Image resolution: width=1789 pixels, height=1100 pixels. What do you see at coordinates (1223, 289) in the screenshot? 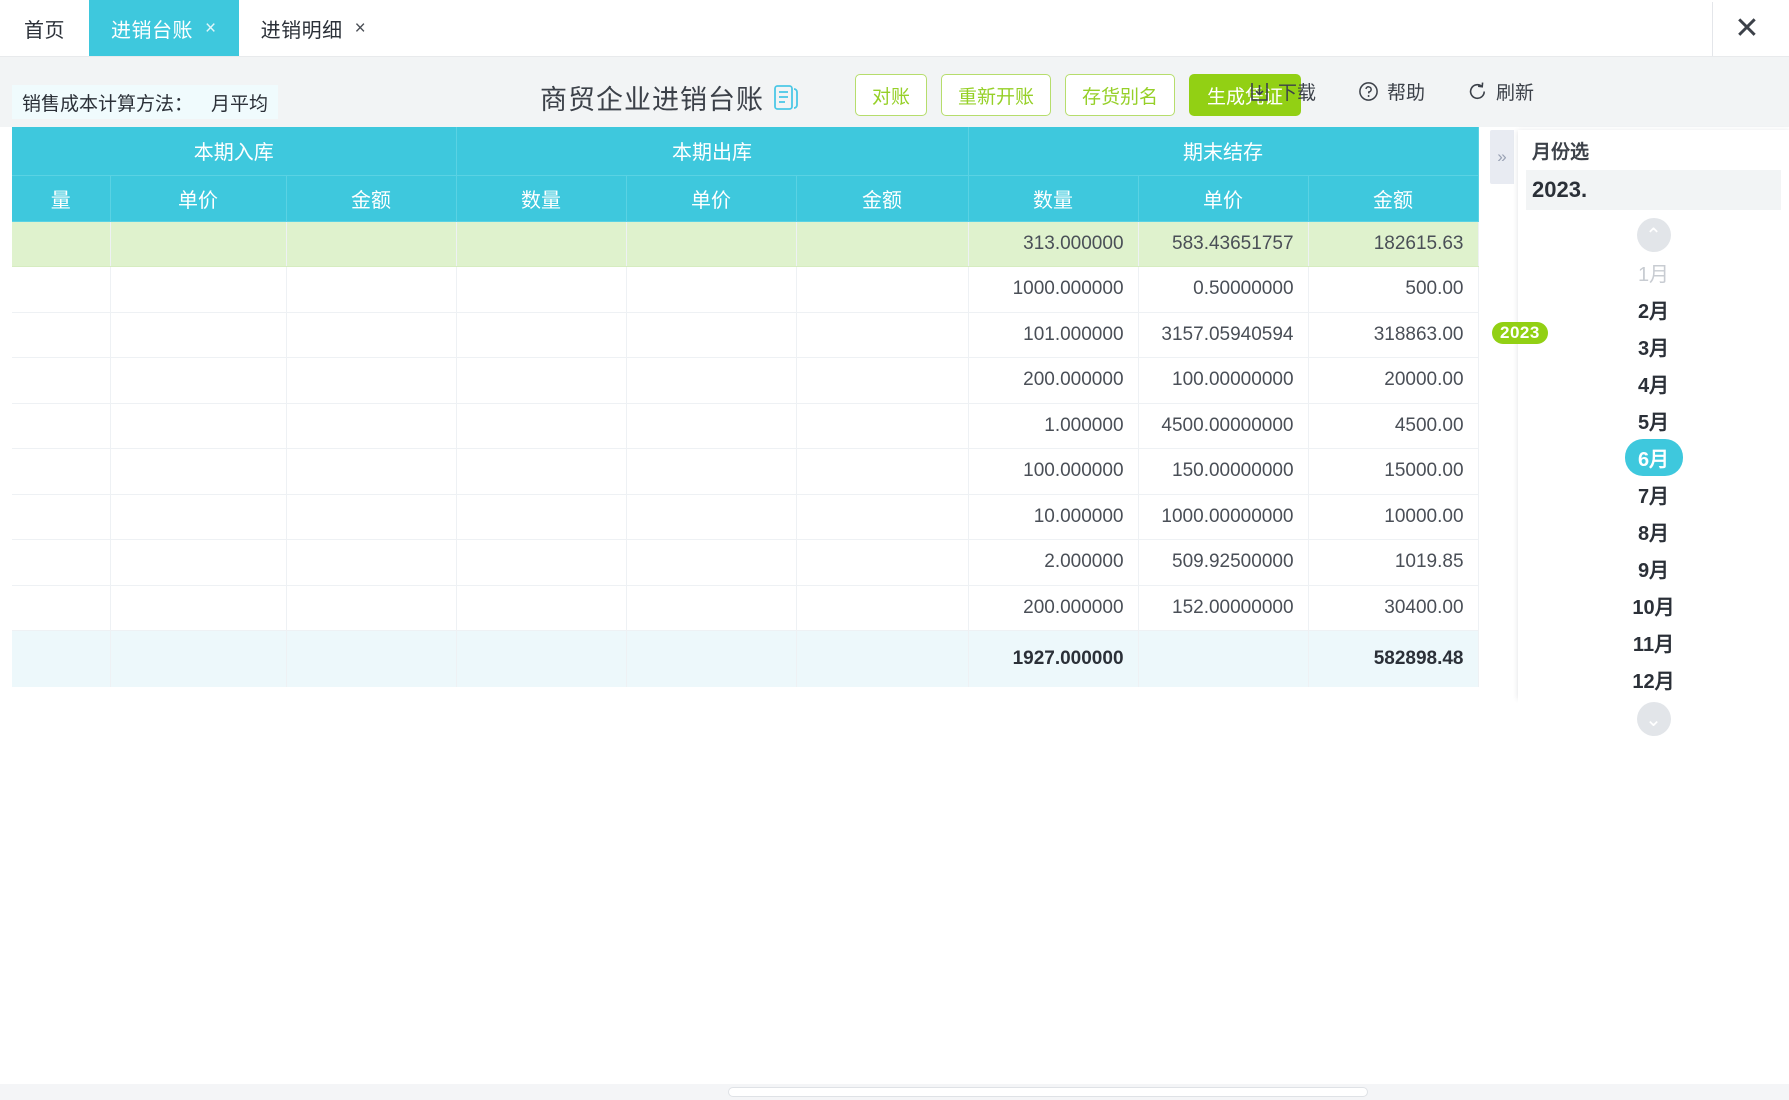
I see `table-cell: 0.50000000` at bounding box center [1223, 289].